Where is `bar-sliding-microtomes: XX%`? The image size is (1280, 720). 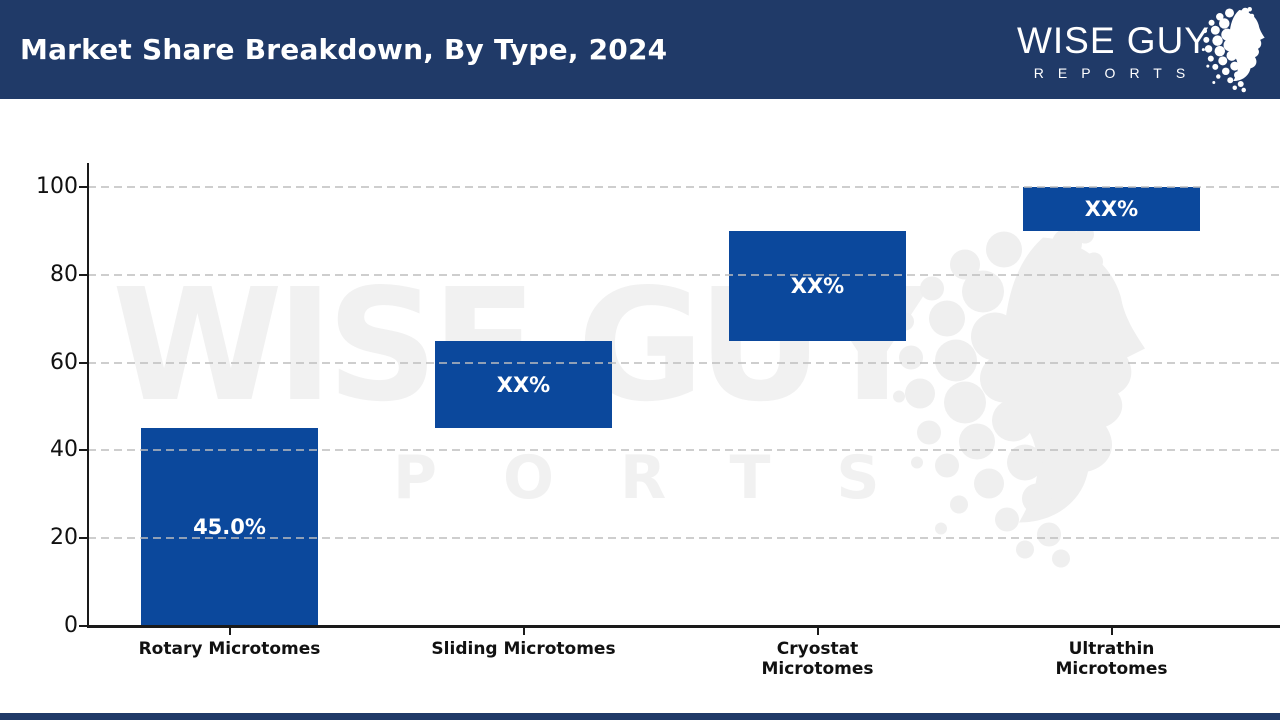
bar-sliding-microtomes: XX% is located at coordinates (523, 384).